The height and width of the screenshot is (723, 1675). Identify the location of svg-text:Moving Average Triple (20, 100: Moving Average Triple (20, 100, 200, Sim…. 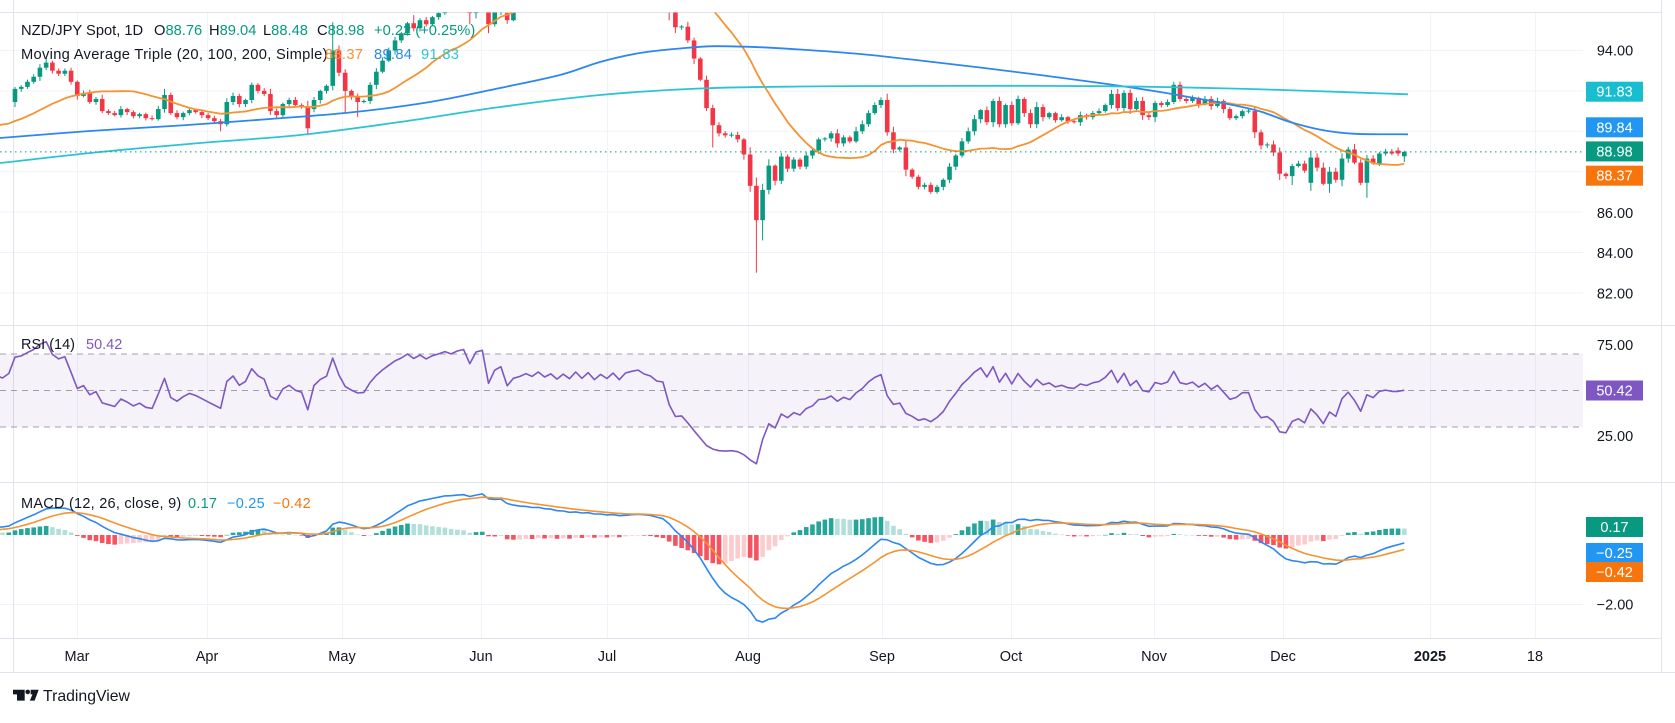
(240, 55).